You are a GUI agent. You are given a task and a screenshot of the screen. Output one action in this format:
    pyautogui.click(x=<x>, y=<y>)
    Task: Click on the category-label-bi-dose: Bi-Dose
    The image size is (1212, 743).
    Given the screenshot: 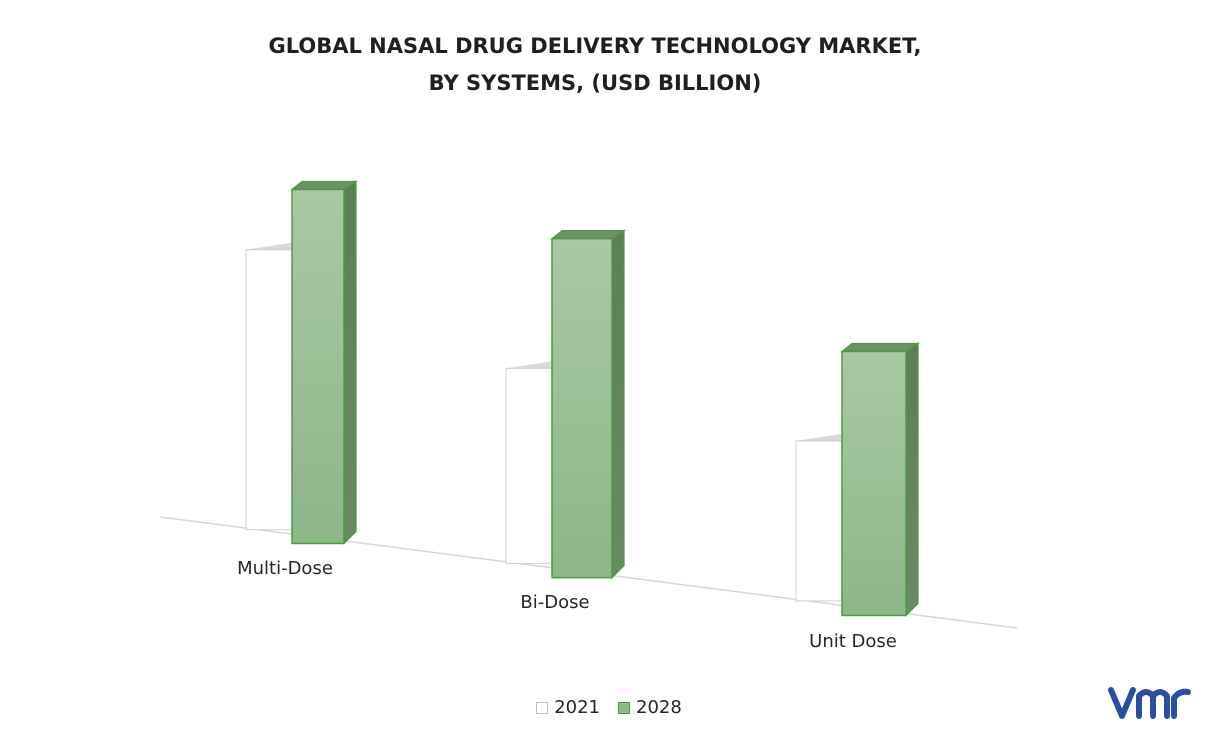 What is the action you would take?
    pyautogui.click(x=554, y=602)
    